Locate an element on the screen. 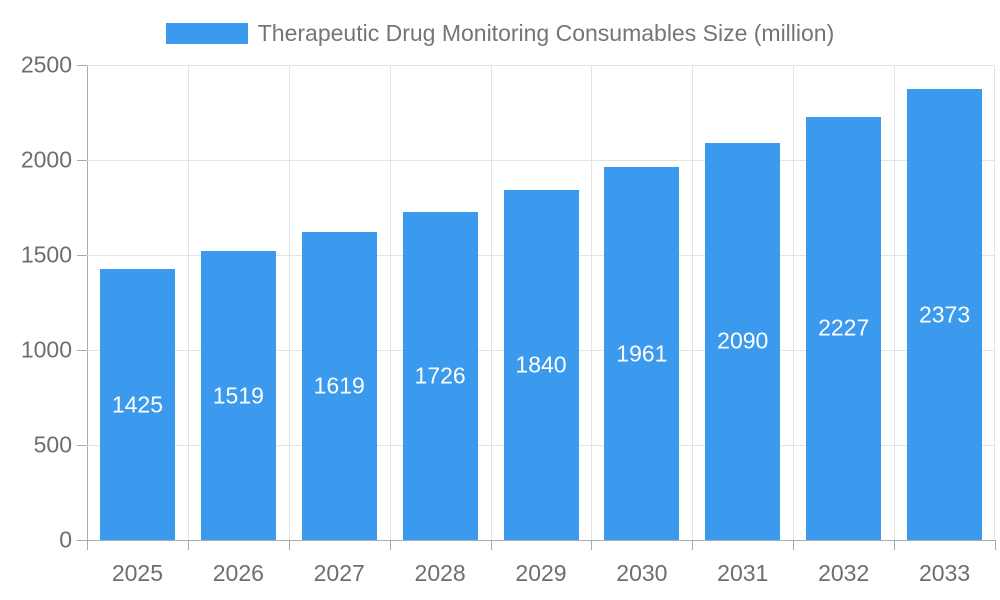 The image size is (1000, 600). y-axis-tick-label: 500 is located at coordinates (52, 444).